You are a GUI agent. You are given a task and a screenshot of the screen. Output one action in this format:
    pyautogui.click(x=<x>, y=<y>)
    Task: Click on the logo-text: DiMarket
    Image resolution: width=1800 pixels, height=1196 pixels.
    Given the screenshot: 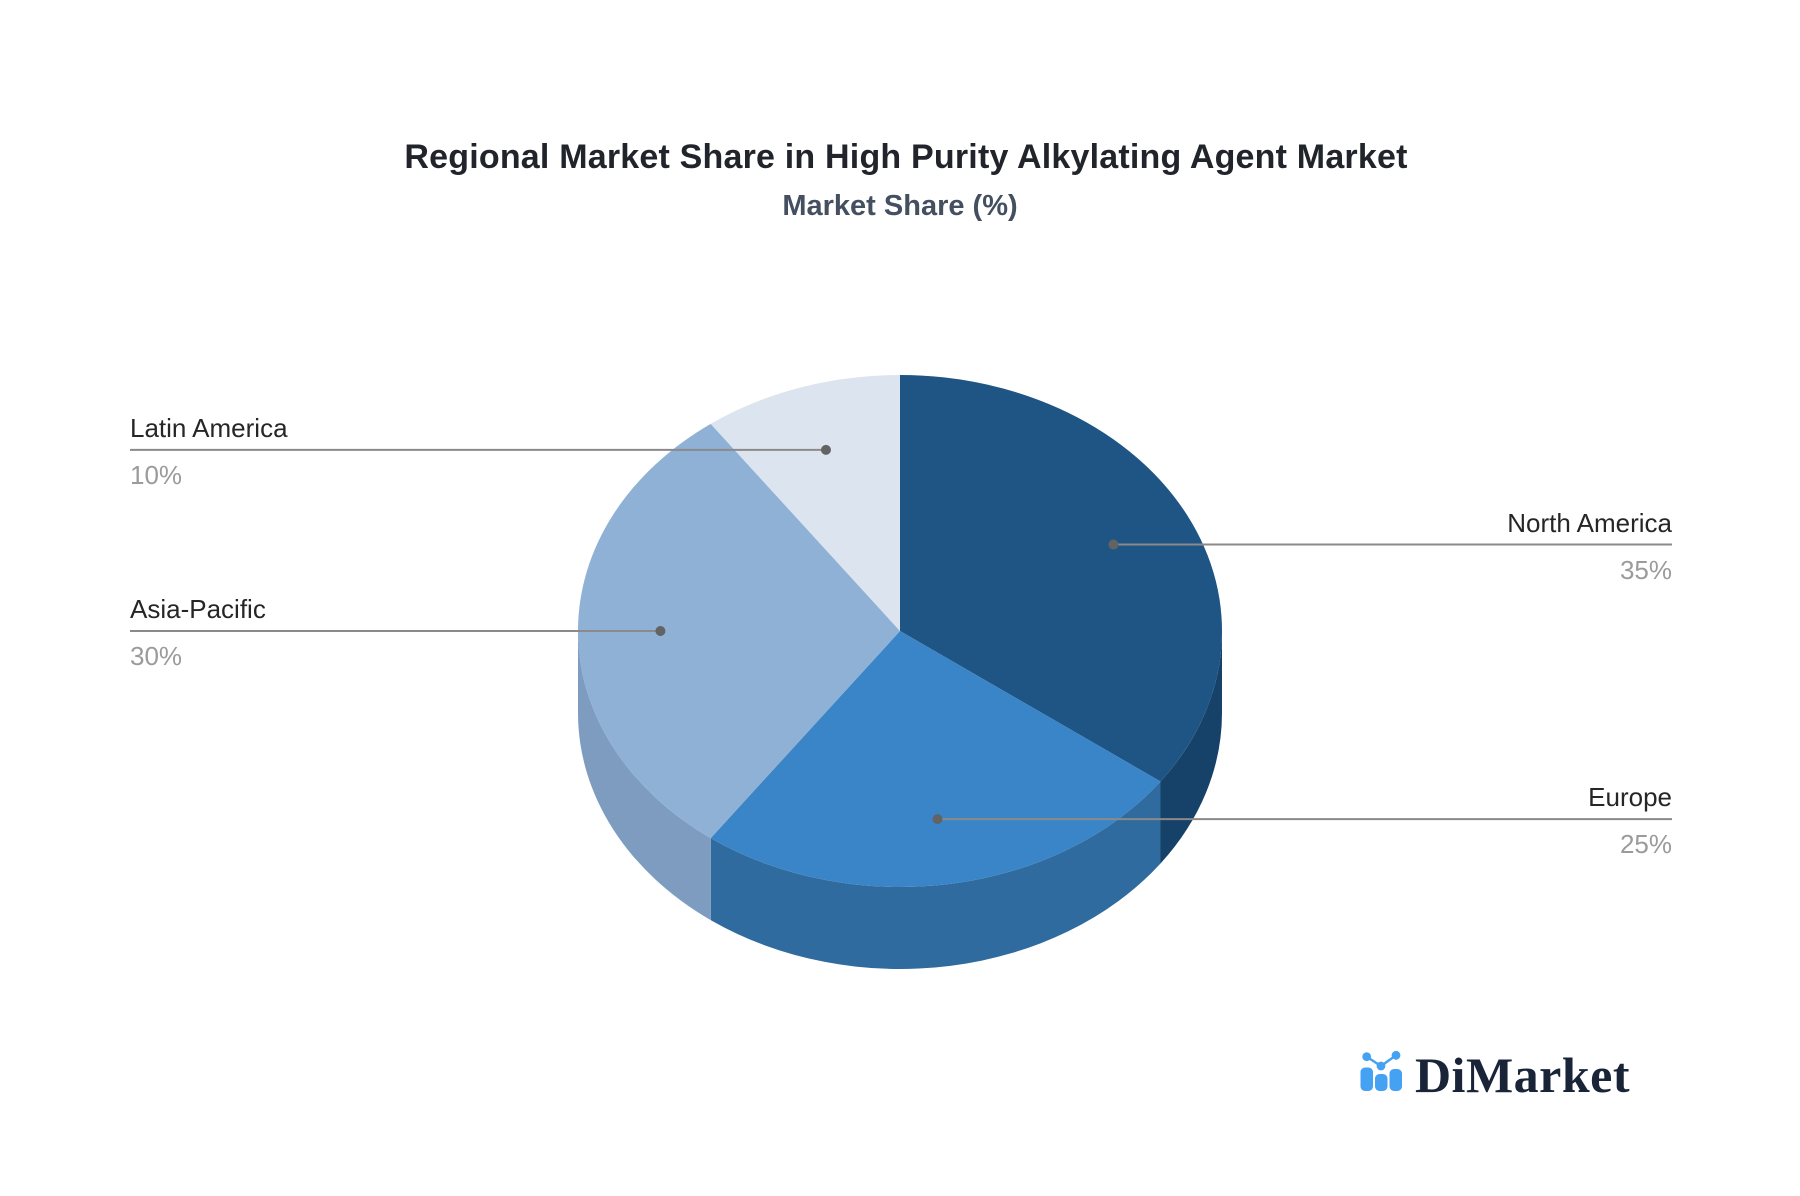 What is the action you would take?
    pyautogui.click(x=1522, y=1075)
    